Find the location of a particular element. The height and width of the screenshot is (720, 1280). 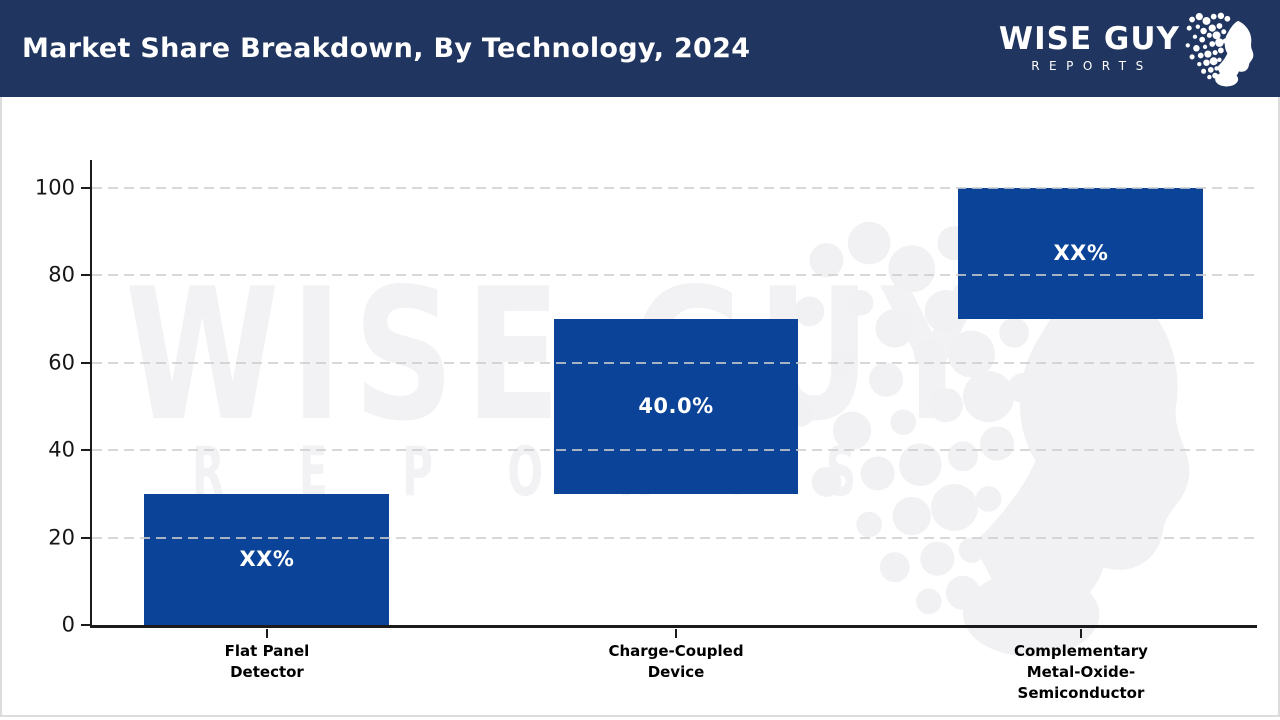

brand-logo-text: WISE GUY REPORTS is located at coordinates (1089, 47).